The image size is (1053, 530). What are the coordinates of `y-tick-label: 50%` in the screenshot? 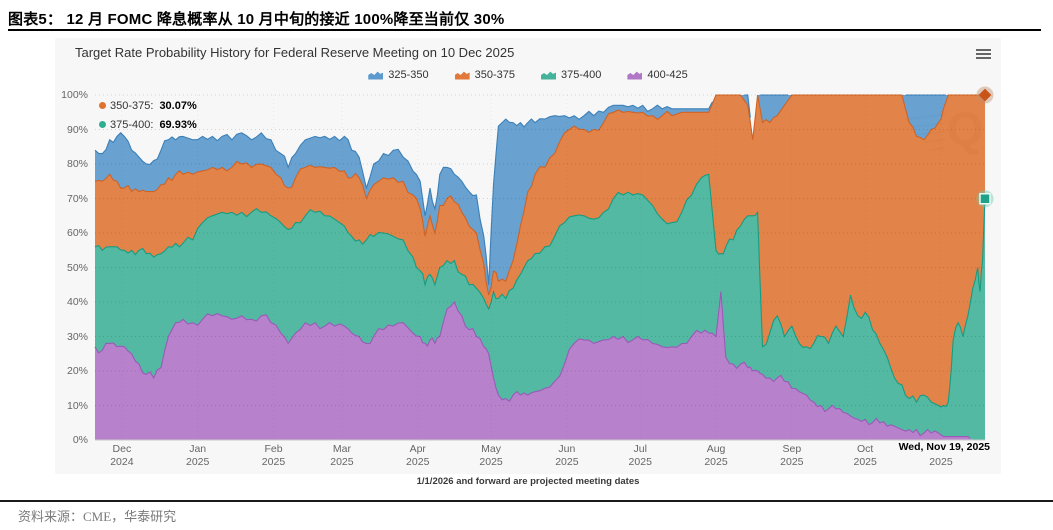 It's located at (77, 267).